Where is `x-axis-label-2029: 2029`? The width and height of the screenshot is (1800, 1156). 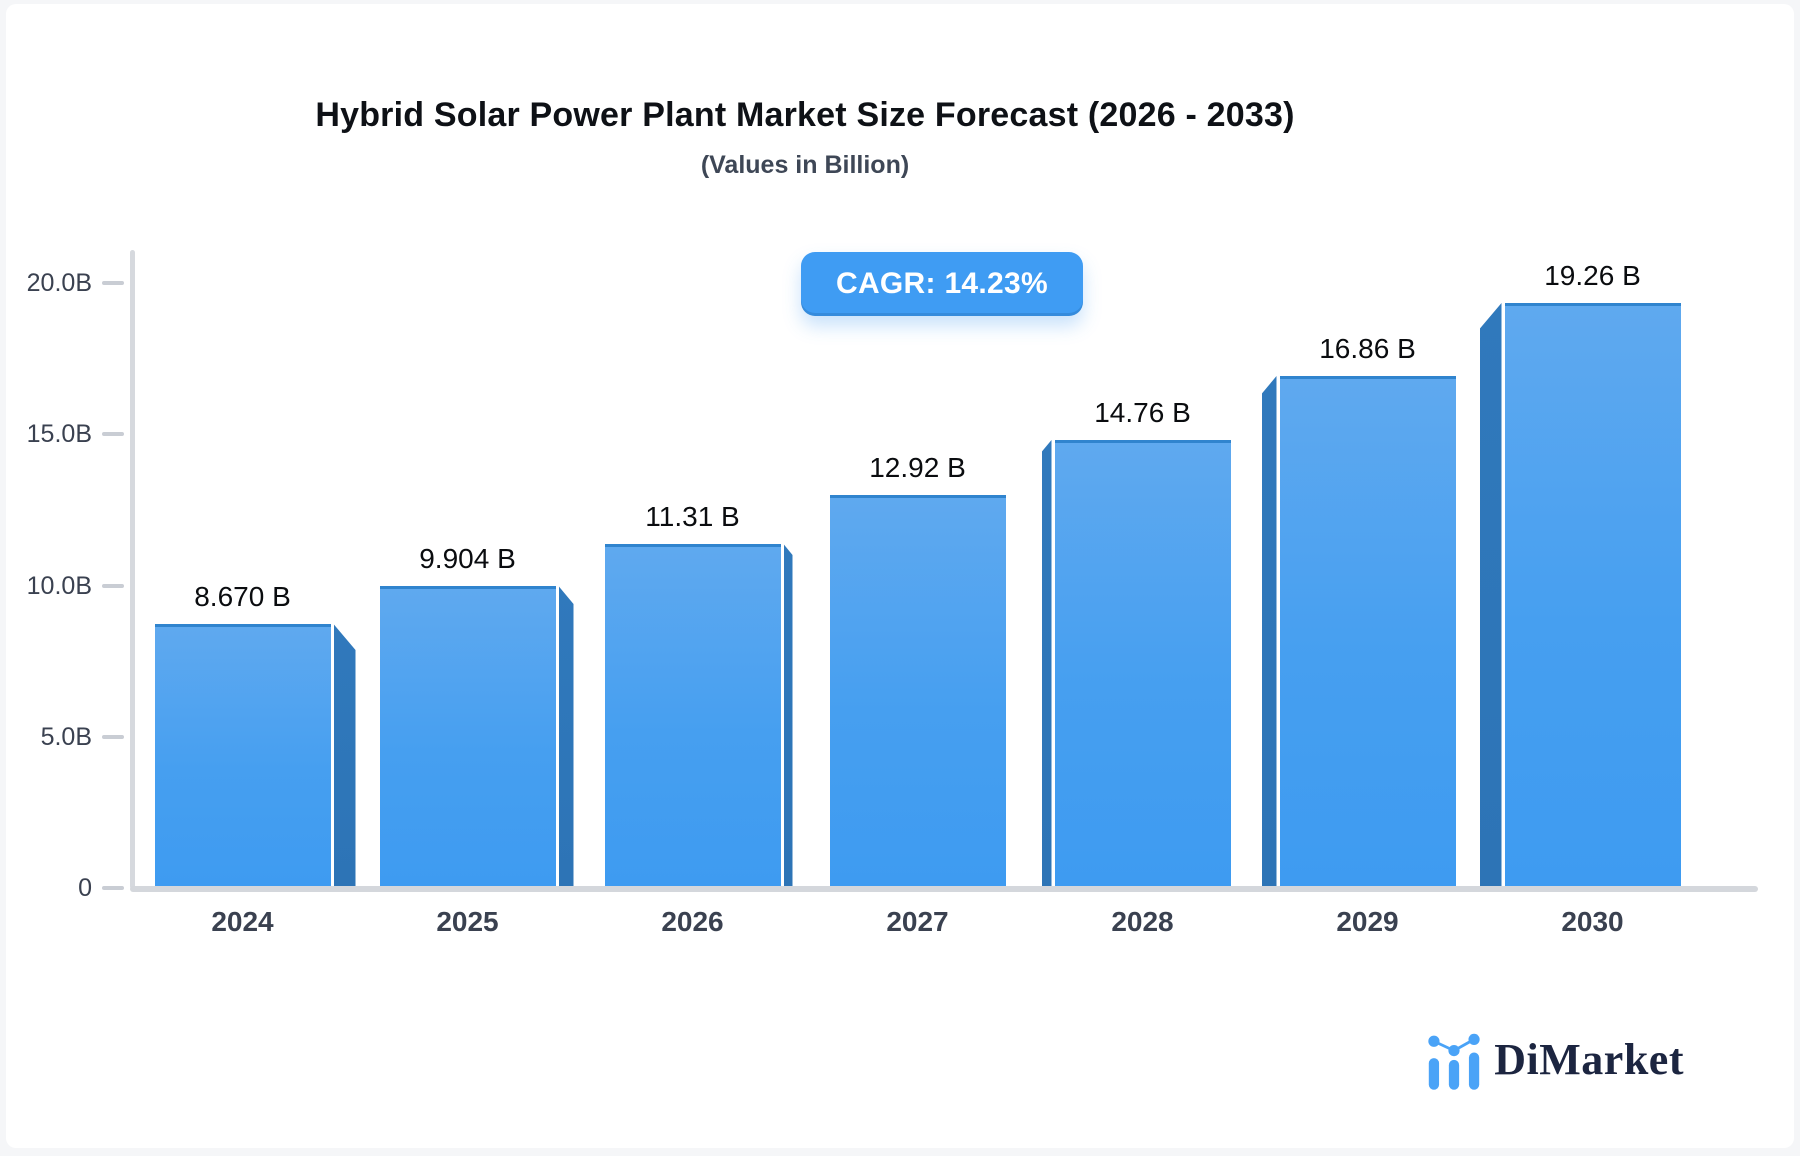
x-axis-label-2029: 2029 is located at coordinates (1367, 921).